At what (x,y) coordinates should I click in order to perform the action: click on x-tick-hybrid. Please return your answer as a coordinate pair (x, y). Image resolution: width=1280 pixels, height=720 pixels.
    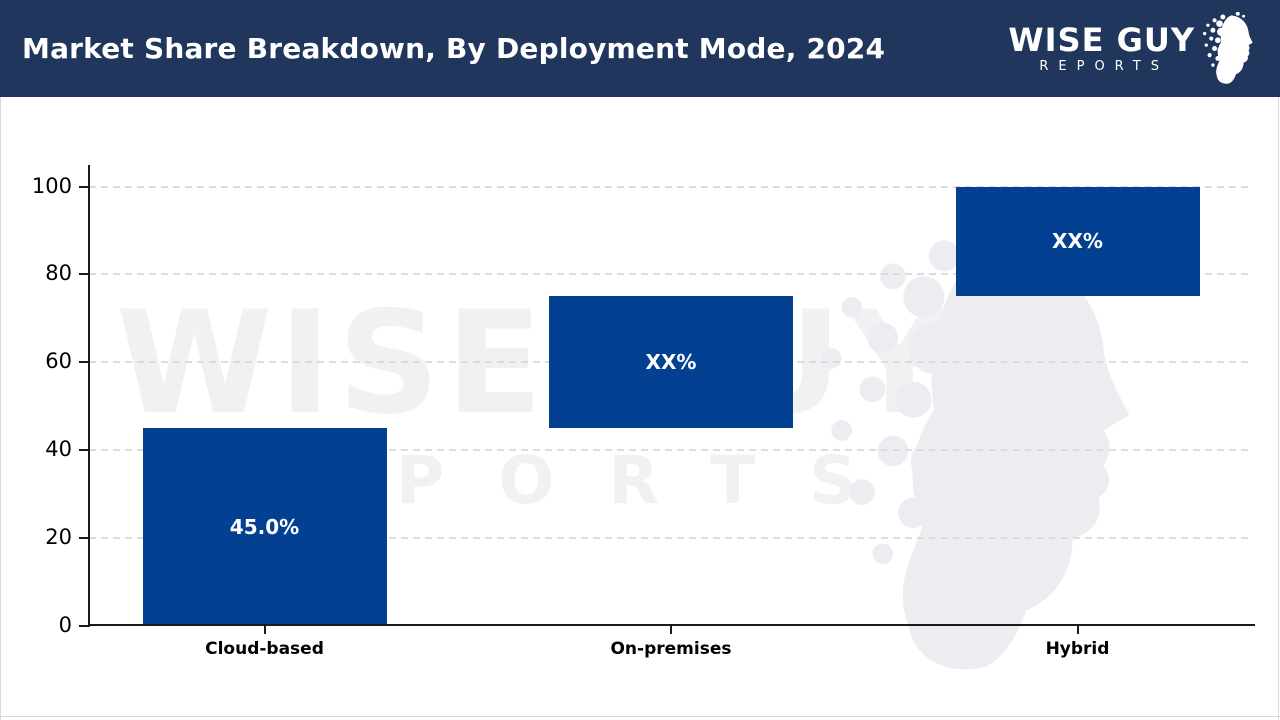
    Looking at the image, I should click on (1077, 630).